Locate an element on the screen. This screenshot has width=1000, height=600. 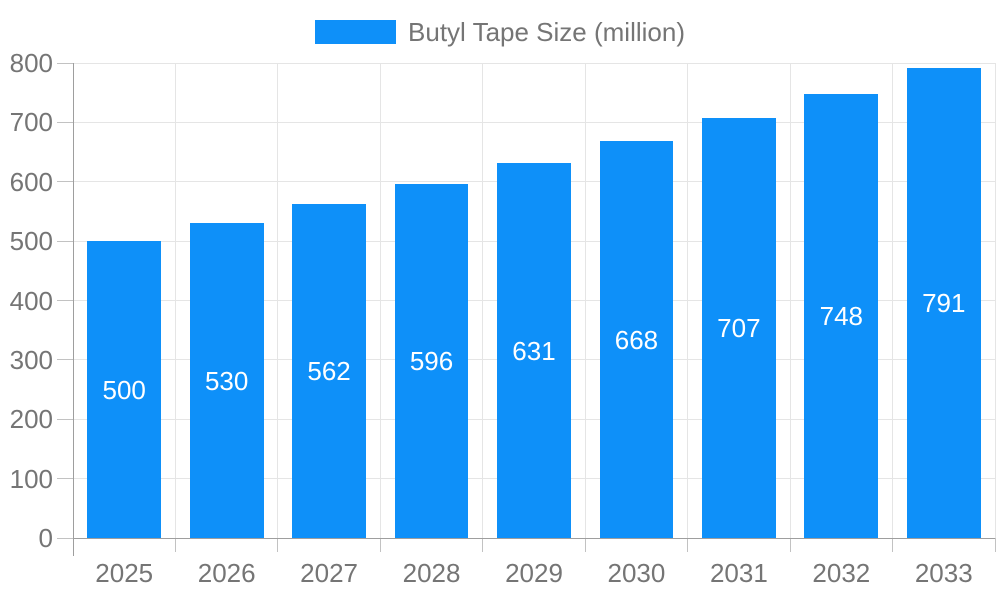
x-axis-label: 2032 is located at coordinates (841, 573).